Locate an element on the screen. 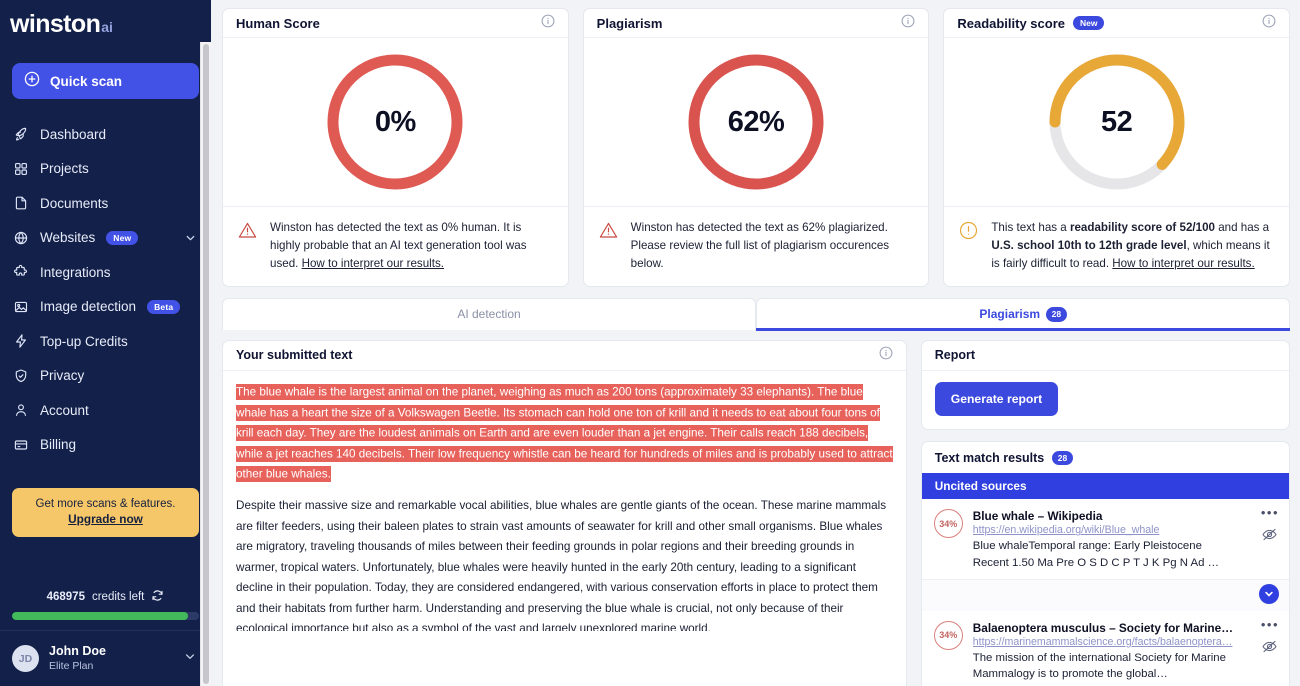  tab-plagiarism: Plagiarism 28 is located at coordinates (1023, 314).